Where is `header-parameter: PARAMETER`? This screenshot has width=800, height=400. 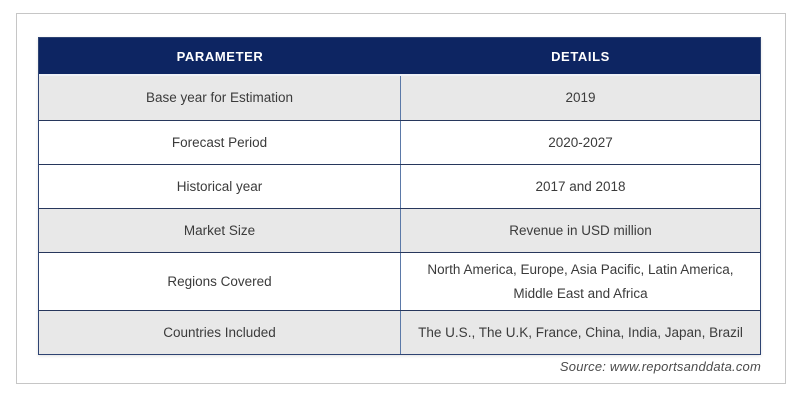 header-parameter: PARAMETER is located at coordinates (220, 56).